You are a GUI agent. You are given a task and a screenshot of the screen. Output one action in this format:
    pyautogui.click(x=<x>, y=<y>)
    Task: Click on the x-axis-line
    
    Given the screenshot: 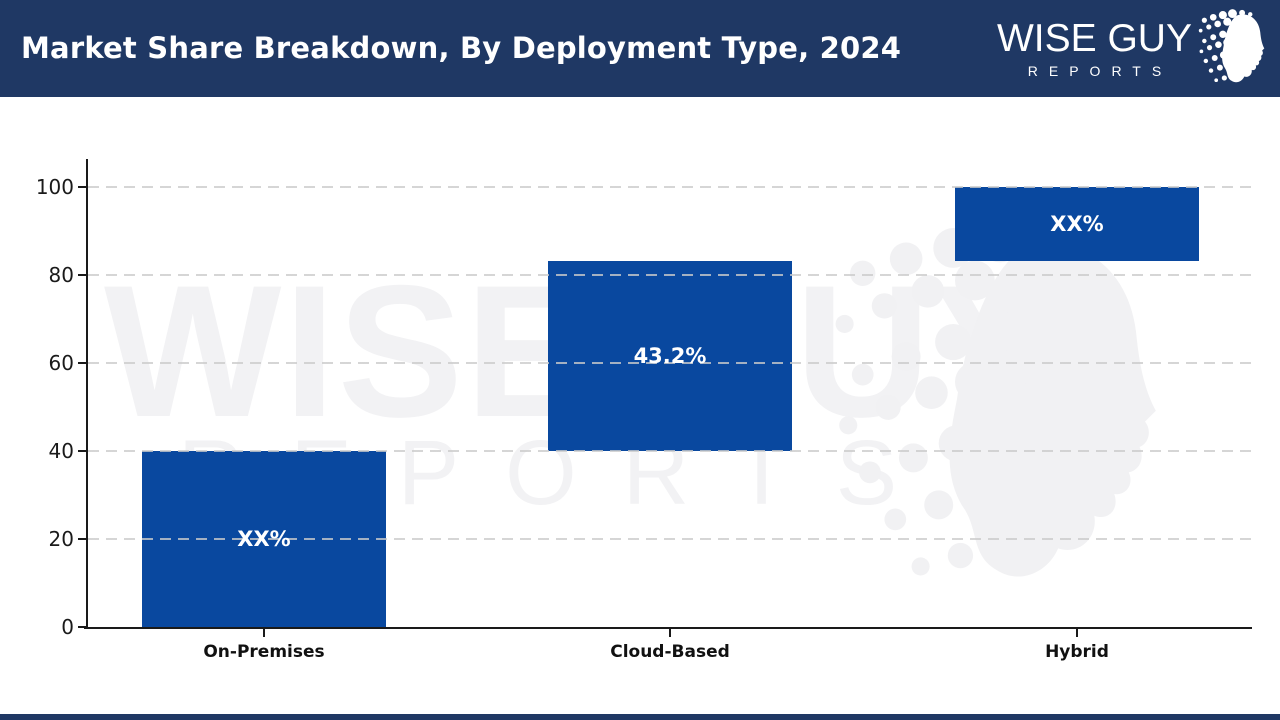 What is the action you would take?
    pyautogui.click(x=668, y=628)
    